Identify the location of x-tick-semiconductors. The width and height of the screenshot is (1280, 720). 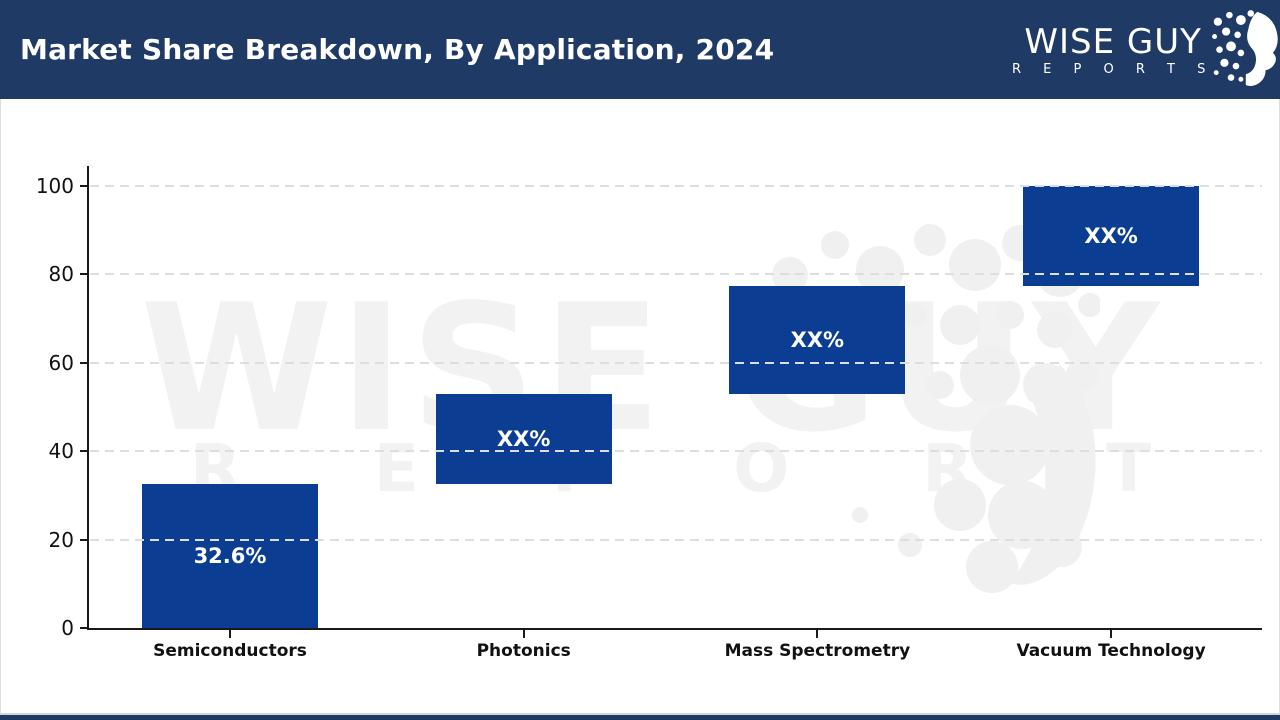
(230, 634).